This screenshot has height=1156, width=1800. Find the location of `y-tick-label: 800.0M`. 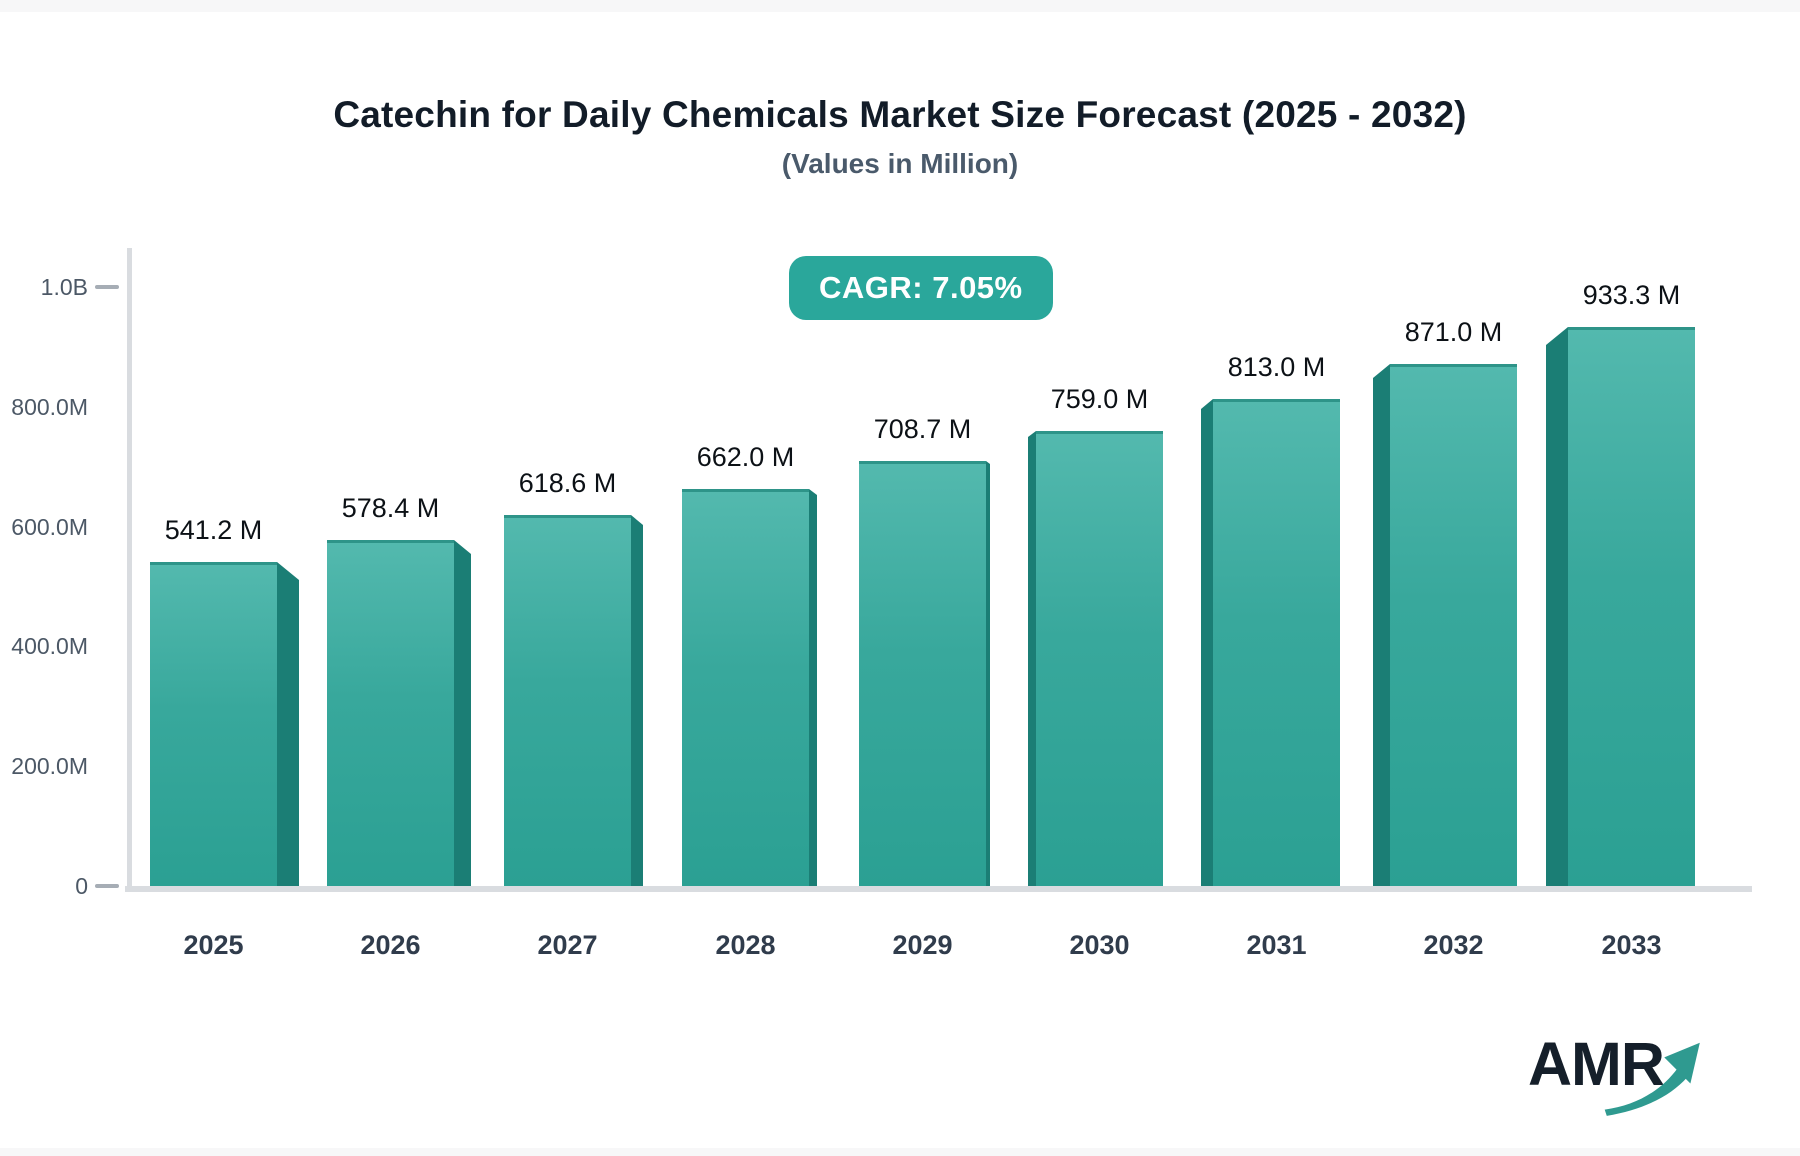

y-tick-label: 800.0M is located at coordinates (49, 406).